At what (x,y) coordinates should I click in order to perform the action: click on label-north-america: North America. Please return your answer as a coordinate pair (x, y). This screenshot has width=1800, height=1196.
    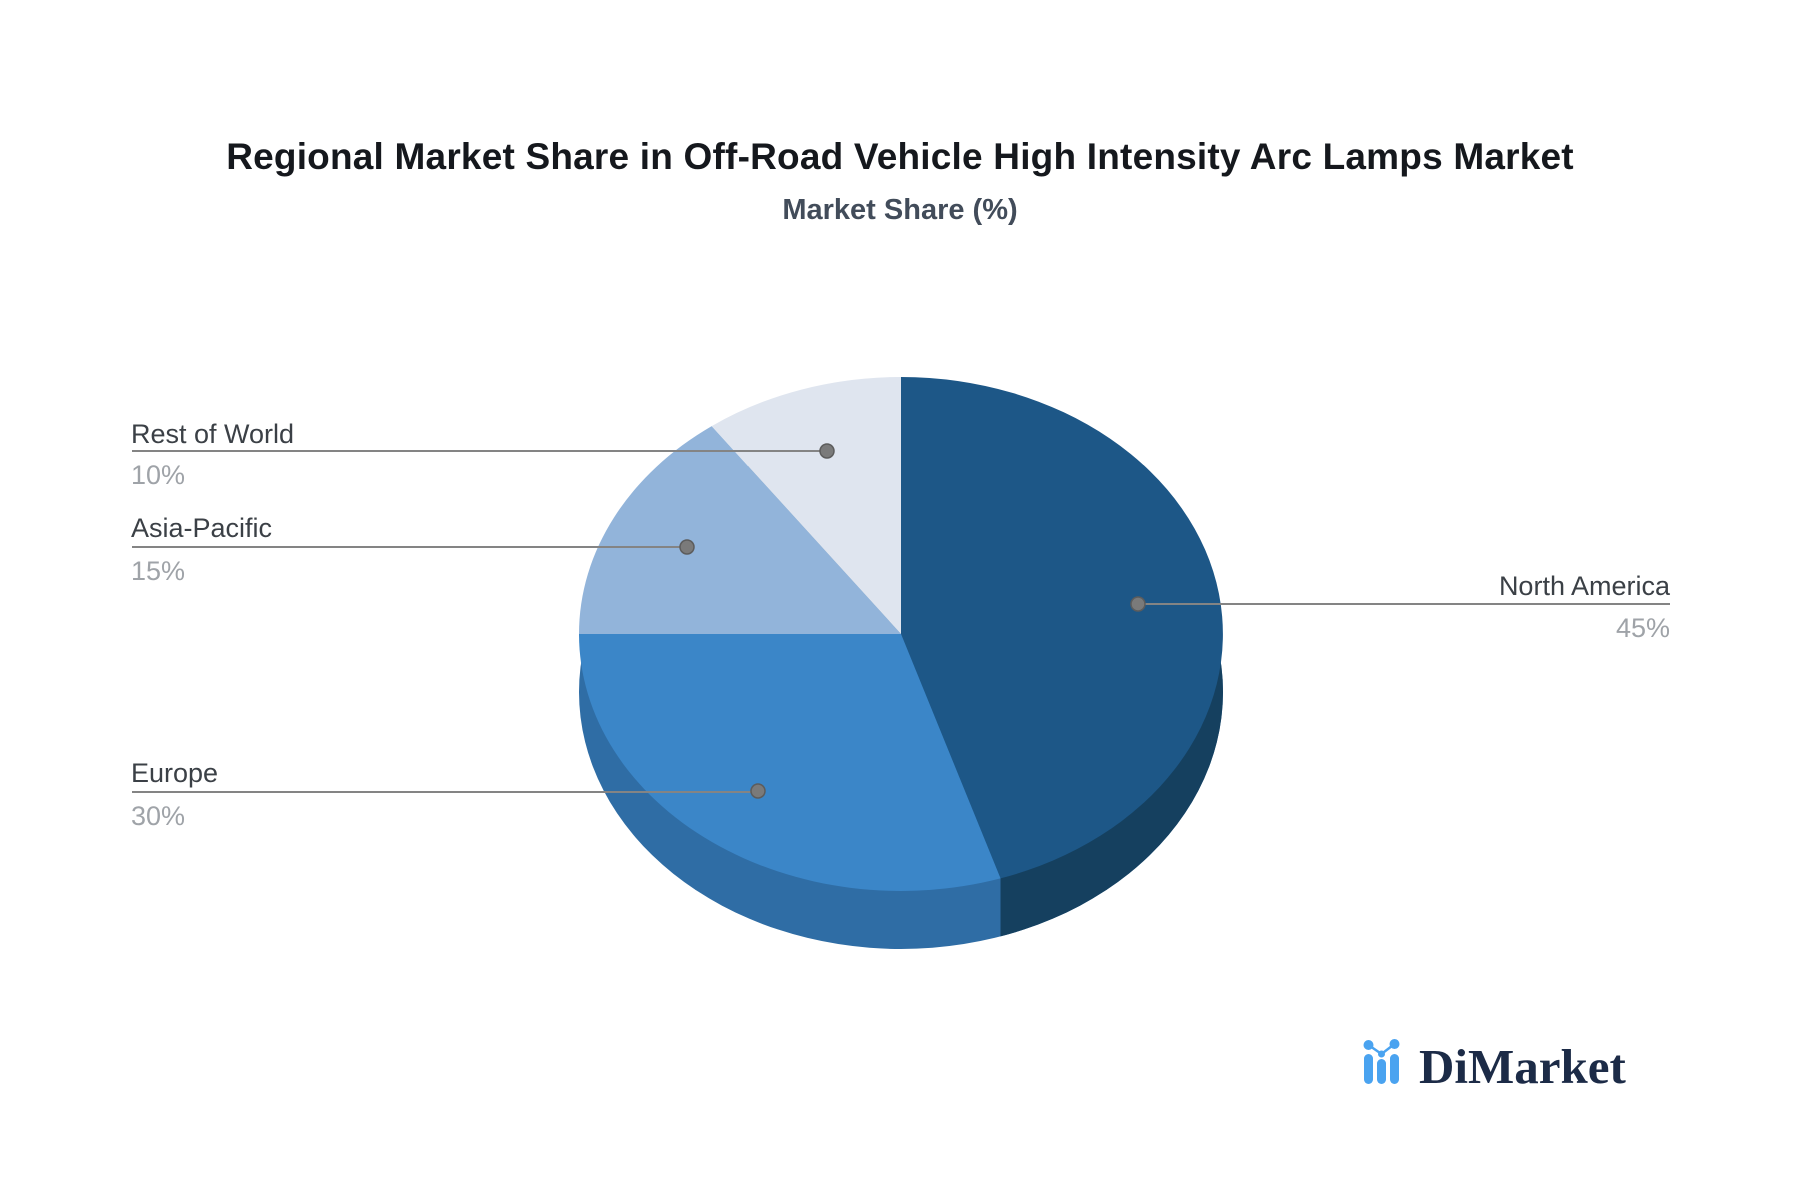
    Looking at the image, I should click on (1584, 586).